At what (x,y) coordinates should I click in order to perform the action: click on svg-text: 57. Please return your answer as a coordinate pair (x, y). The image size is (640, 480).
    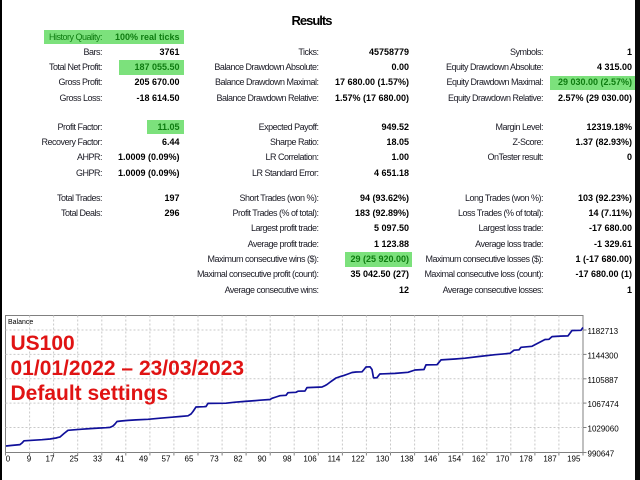
    Looking at the image, I should click on (166, 459).